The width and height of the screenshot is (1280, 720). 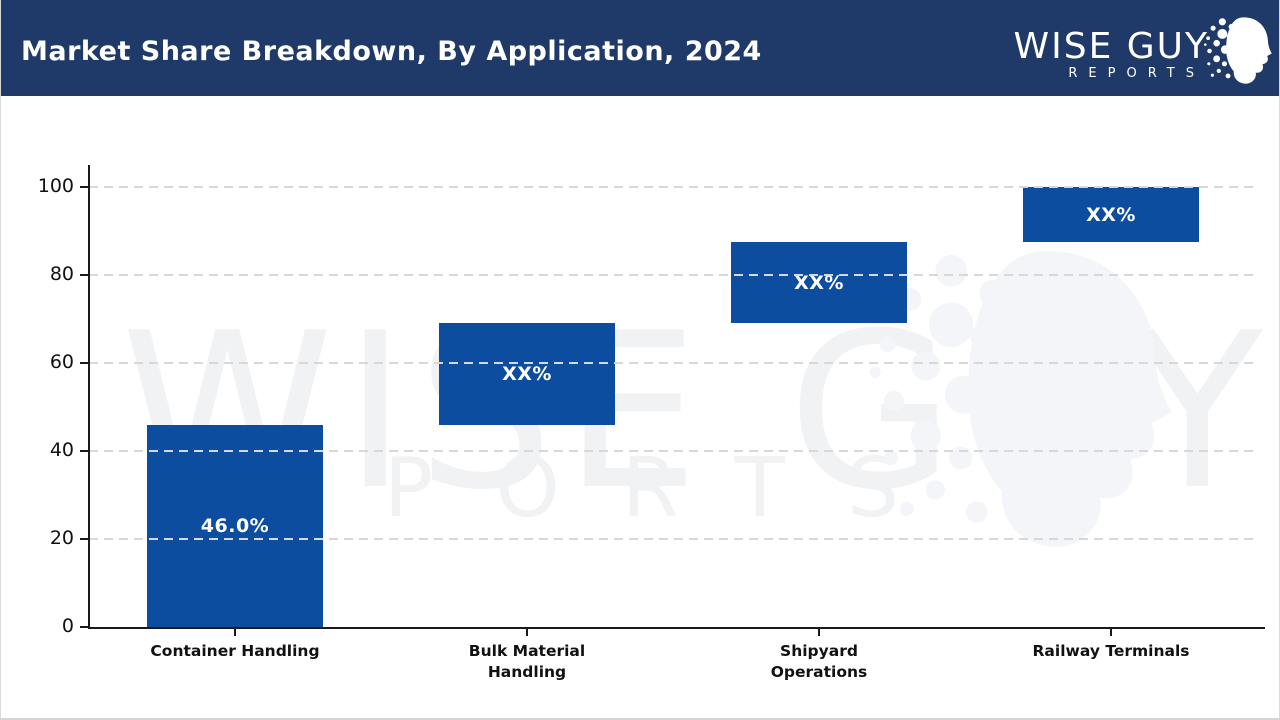 I want to click on bar-value-label: 46.0%, so click(x=235, y=525).